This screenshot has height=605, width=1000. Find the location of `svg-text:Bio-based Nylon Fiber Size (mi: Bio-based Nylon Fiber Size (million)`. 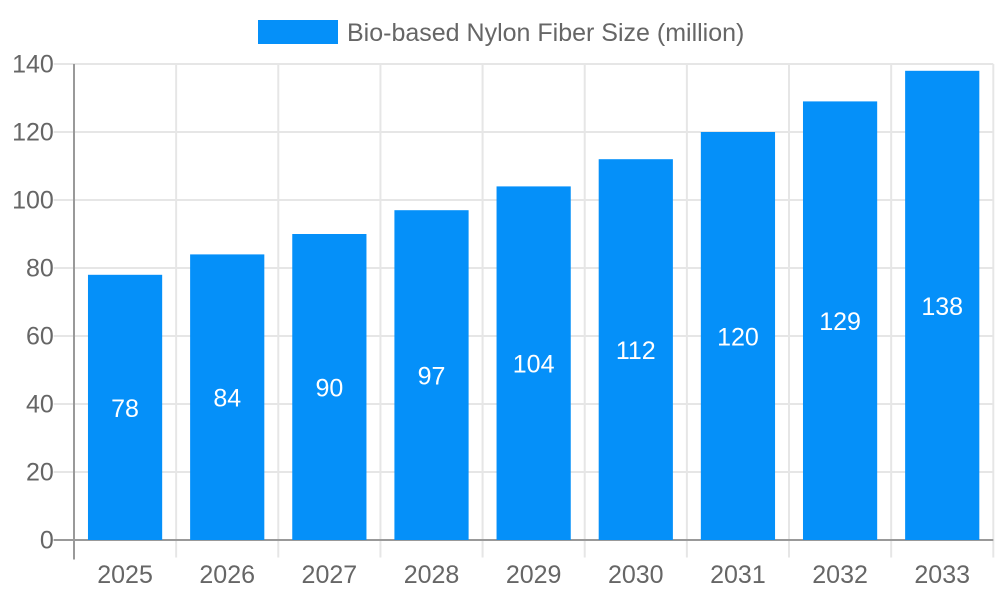

svg-text:Bio-based Nylon Fiber Size (mi: Bio-based Nylon Fiber Size (million) is located at coordinates (545, 33).